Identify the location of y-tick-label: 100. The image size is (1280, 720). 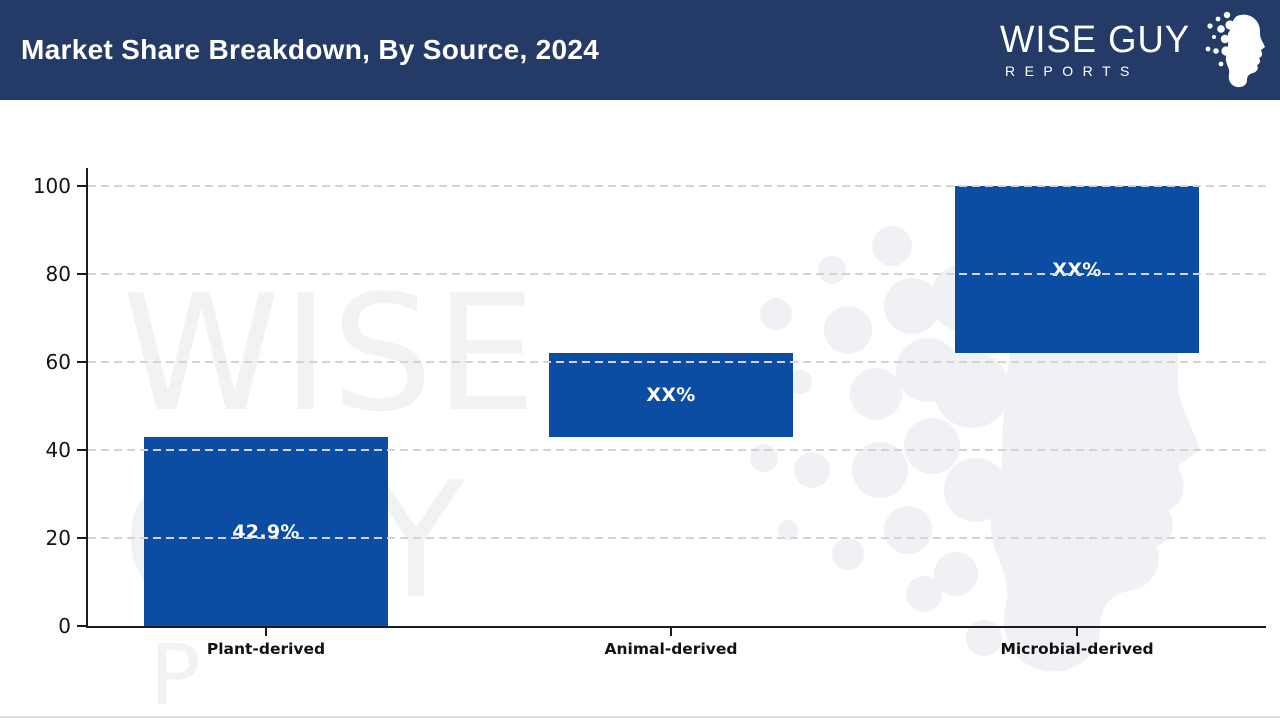
(51, 186).